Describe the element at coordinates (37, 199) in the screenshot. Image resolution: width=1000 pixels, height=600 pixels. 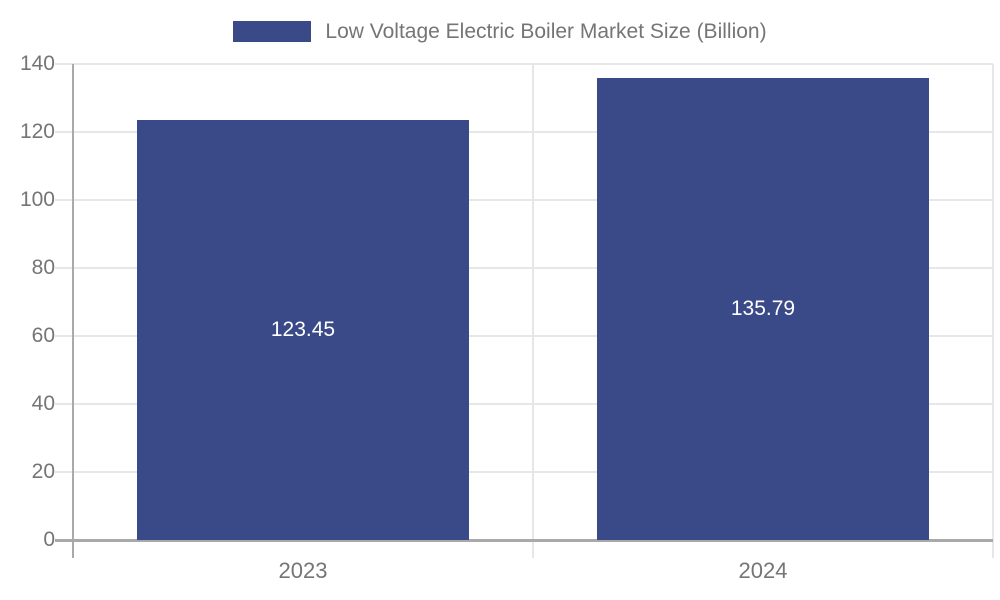
I see `y-axis-tick-label: 100` at that location.